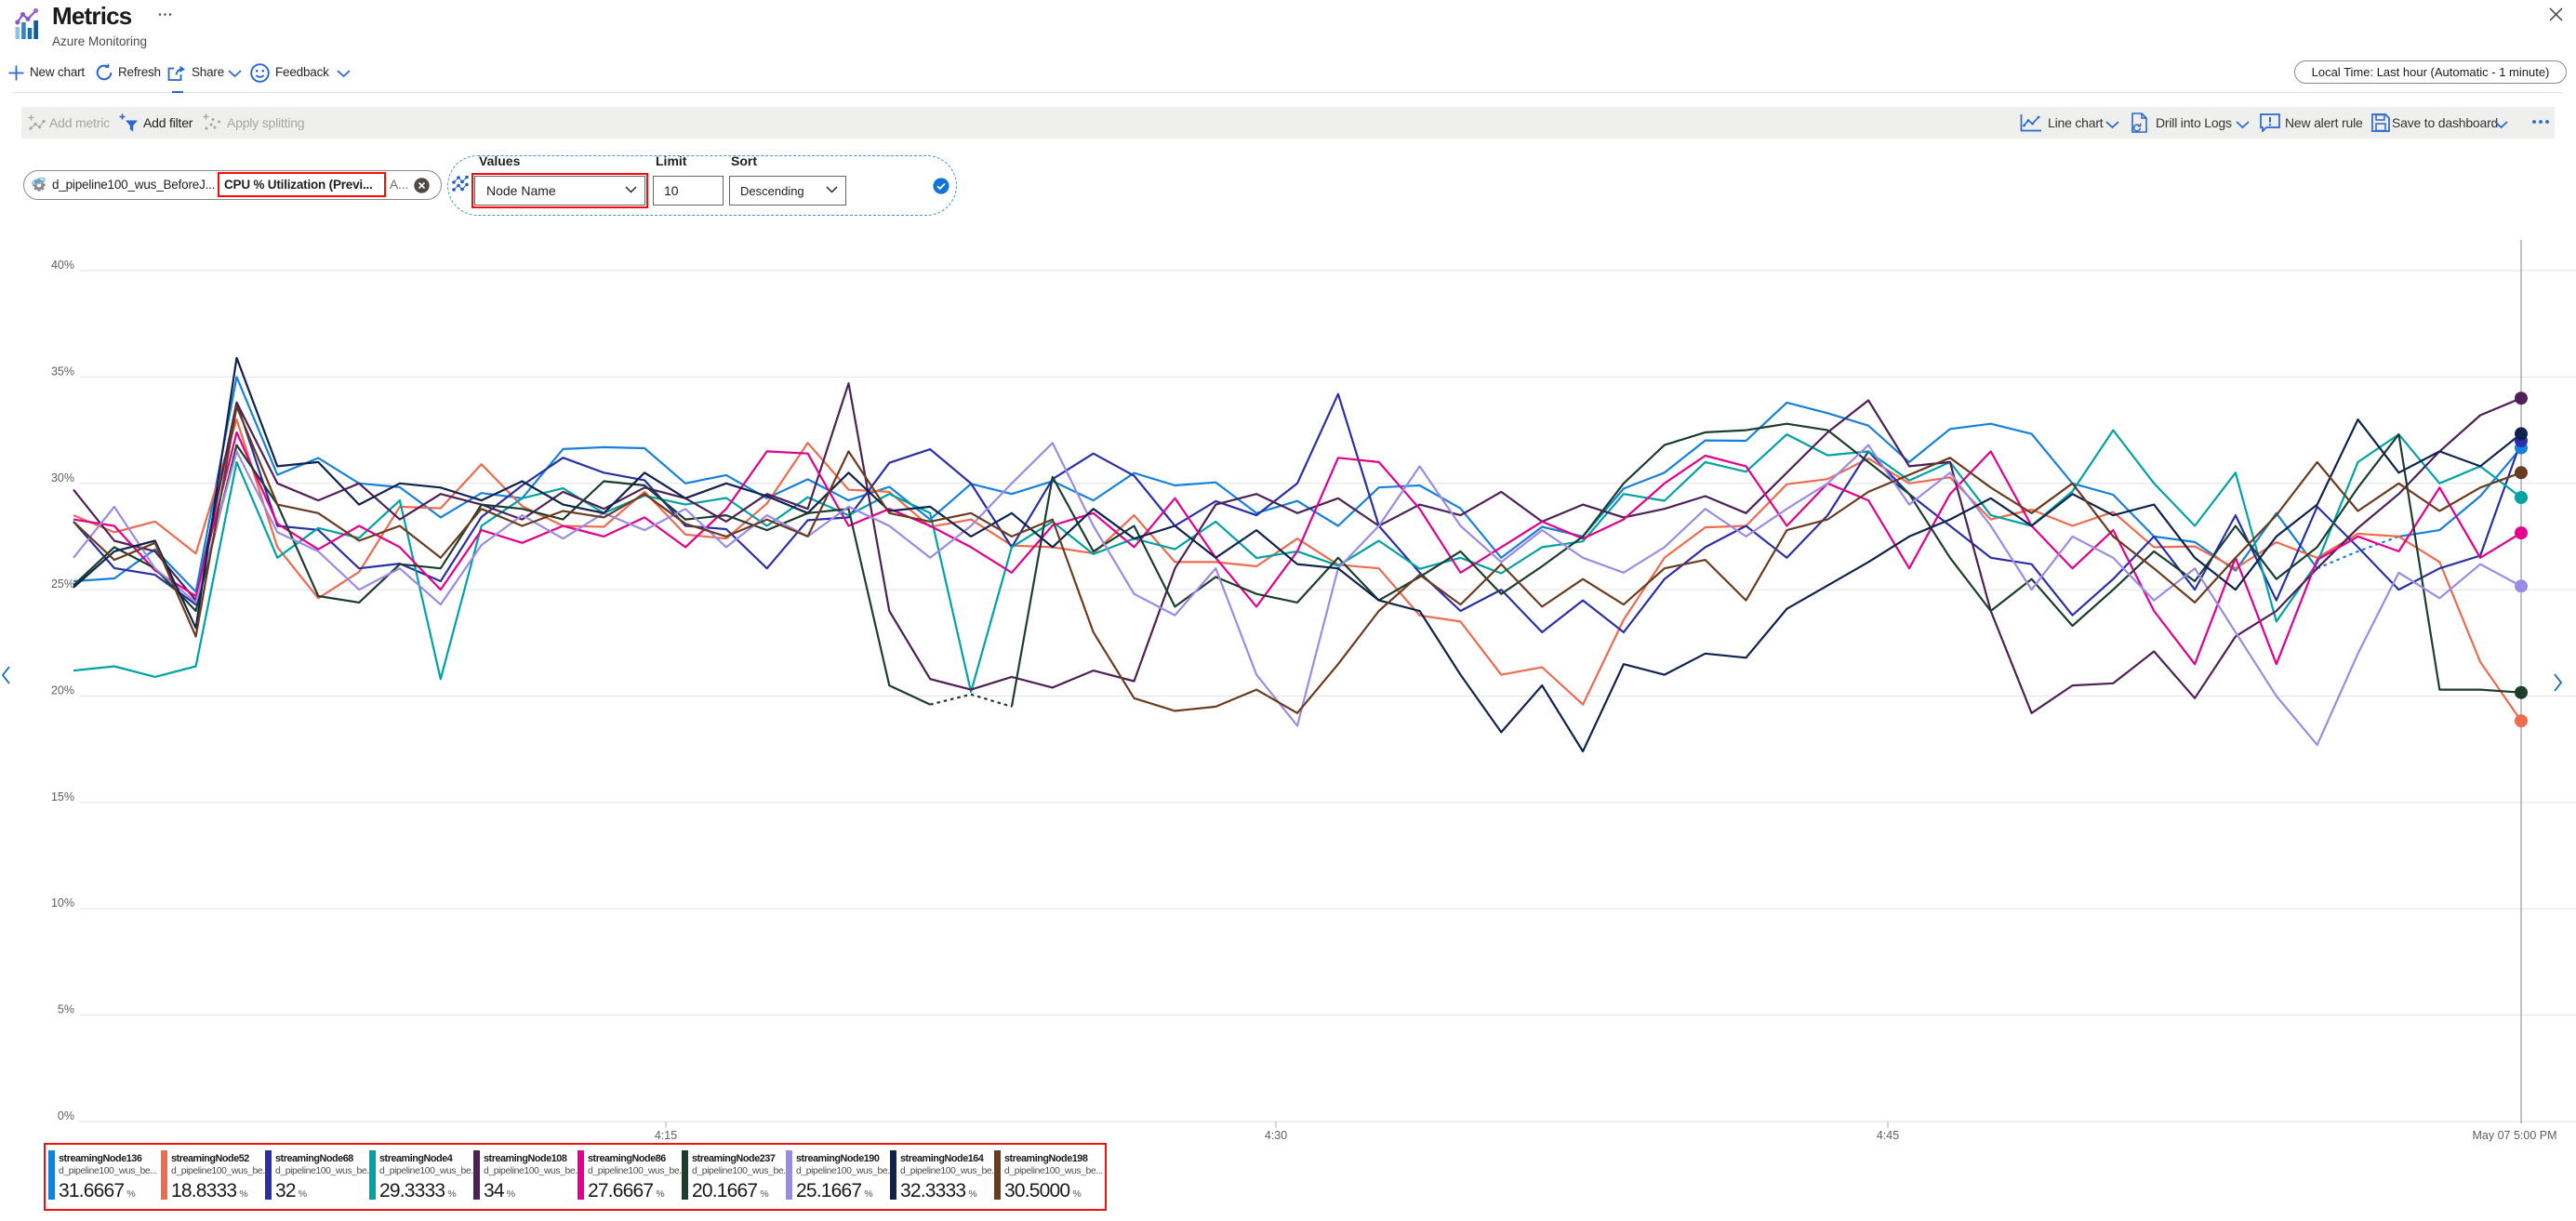  I want to click on svg-text: 0%, so click(66, 1115).